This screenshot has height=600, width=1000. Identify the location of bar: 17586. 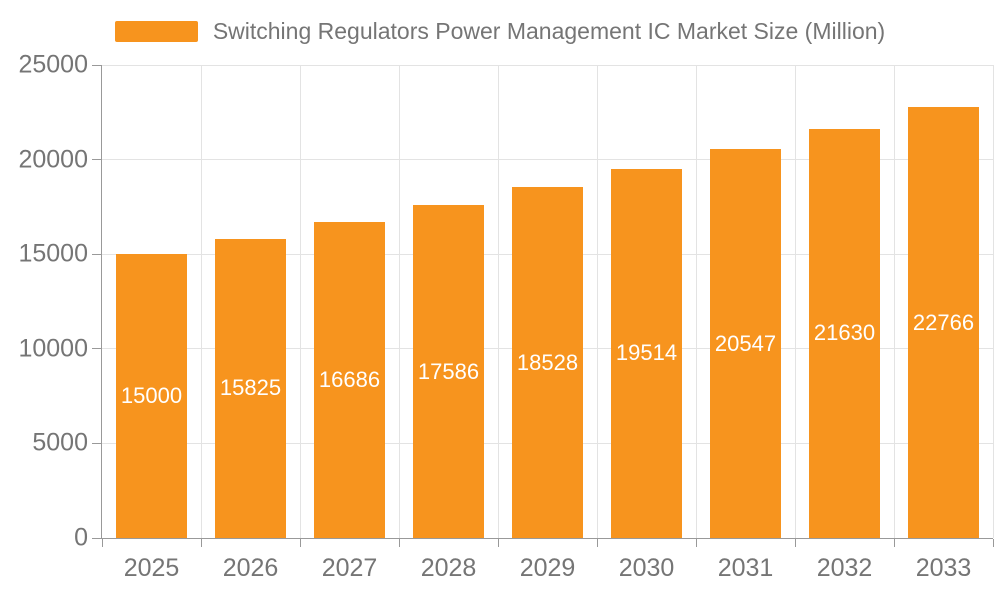
(448, 371).